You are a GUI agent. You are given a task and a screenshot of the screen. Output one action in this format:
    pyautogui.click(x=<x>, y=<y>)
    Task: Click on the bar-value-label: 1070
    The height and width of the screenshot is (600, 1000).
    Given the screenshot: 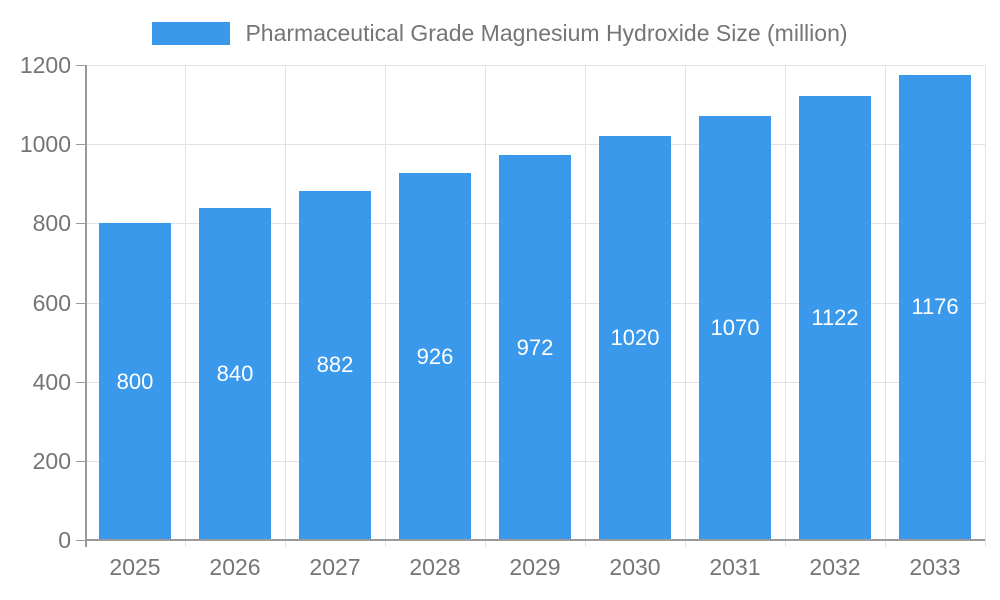 What is the action you would take?
    pyautogui.click(x=735, y=328)
    